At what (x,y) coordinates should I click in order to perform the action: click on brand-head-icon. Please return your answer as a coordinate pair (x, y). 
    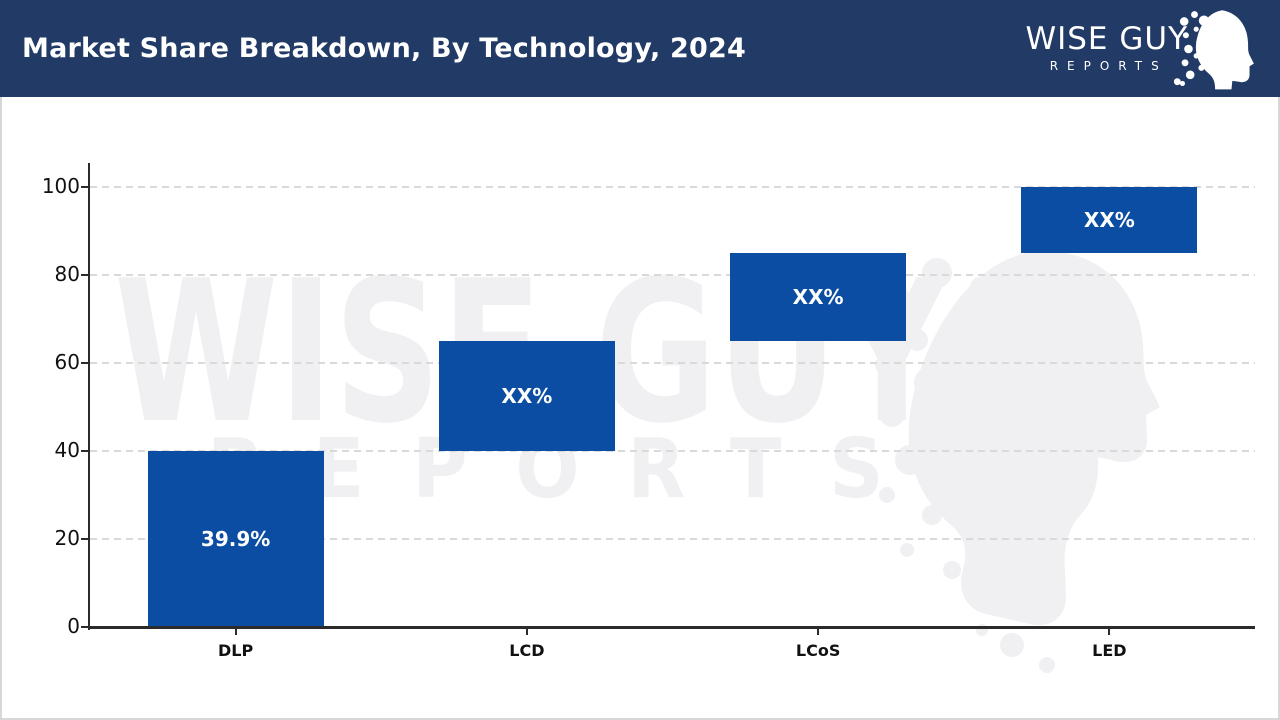
    Looking at the image, I should click on (1214, 49).